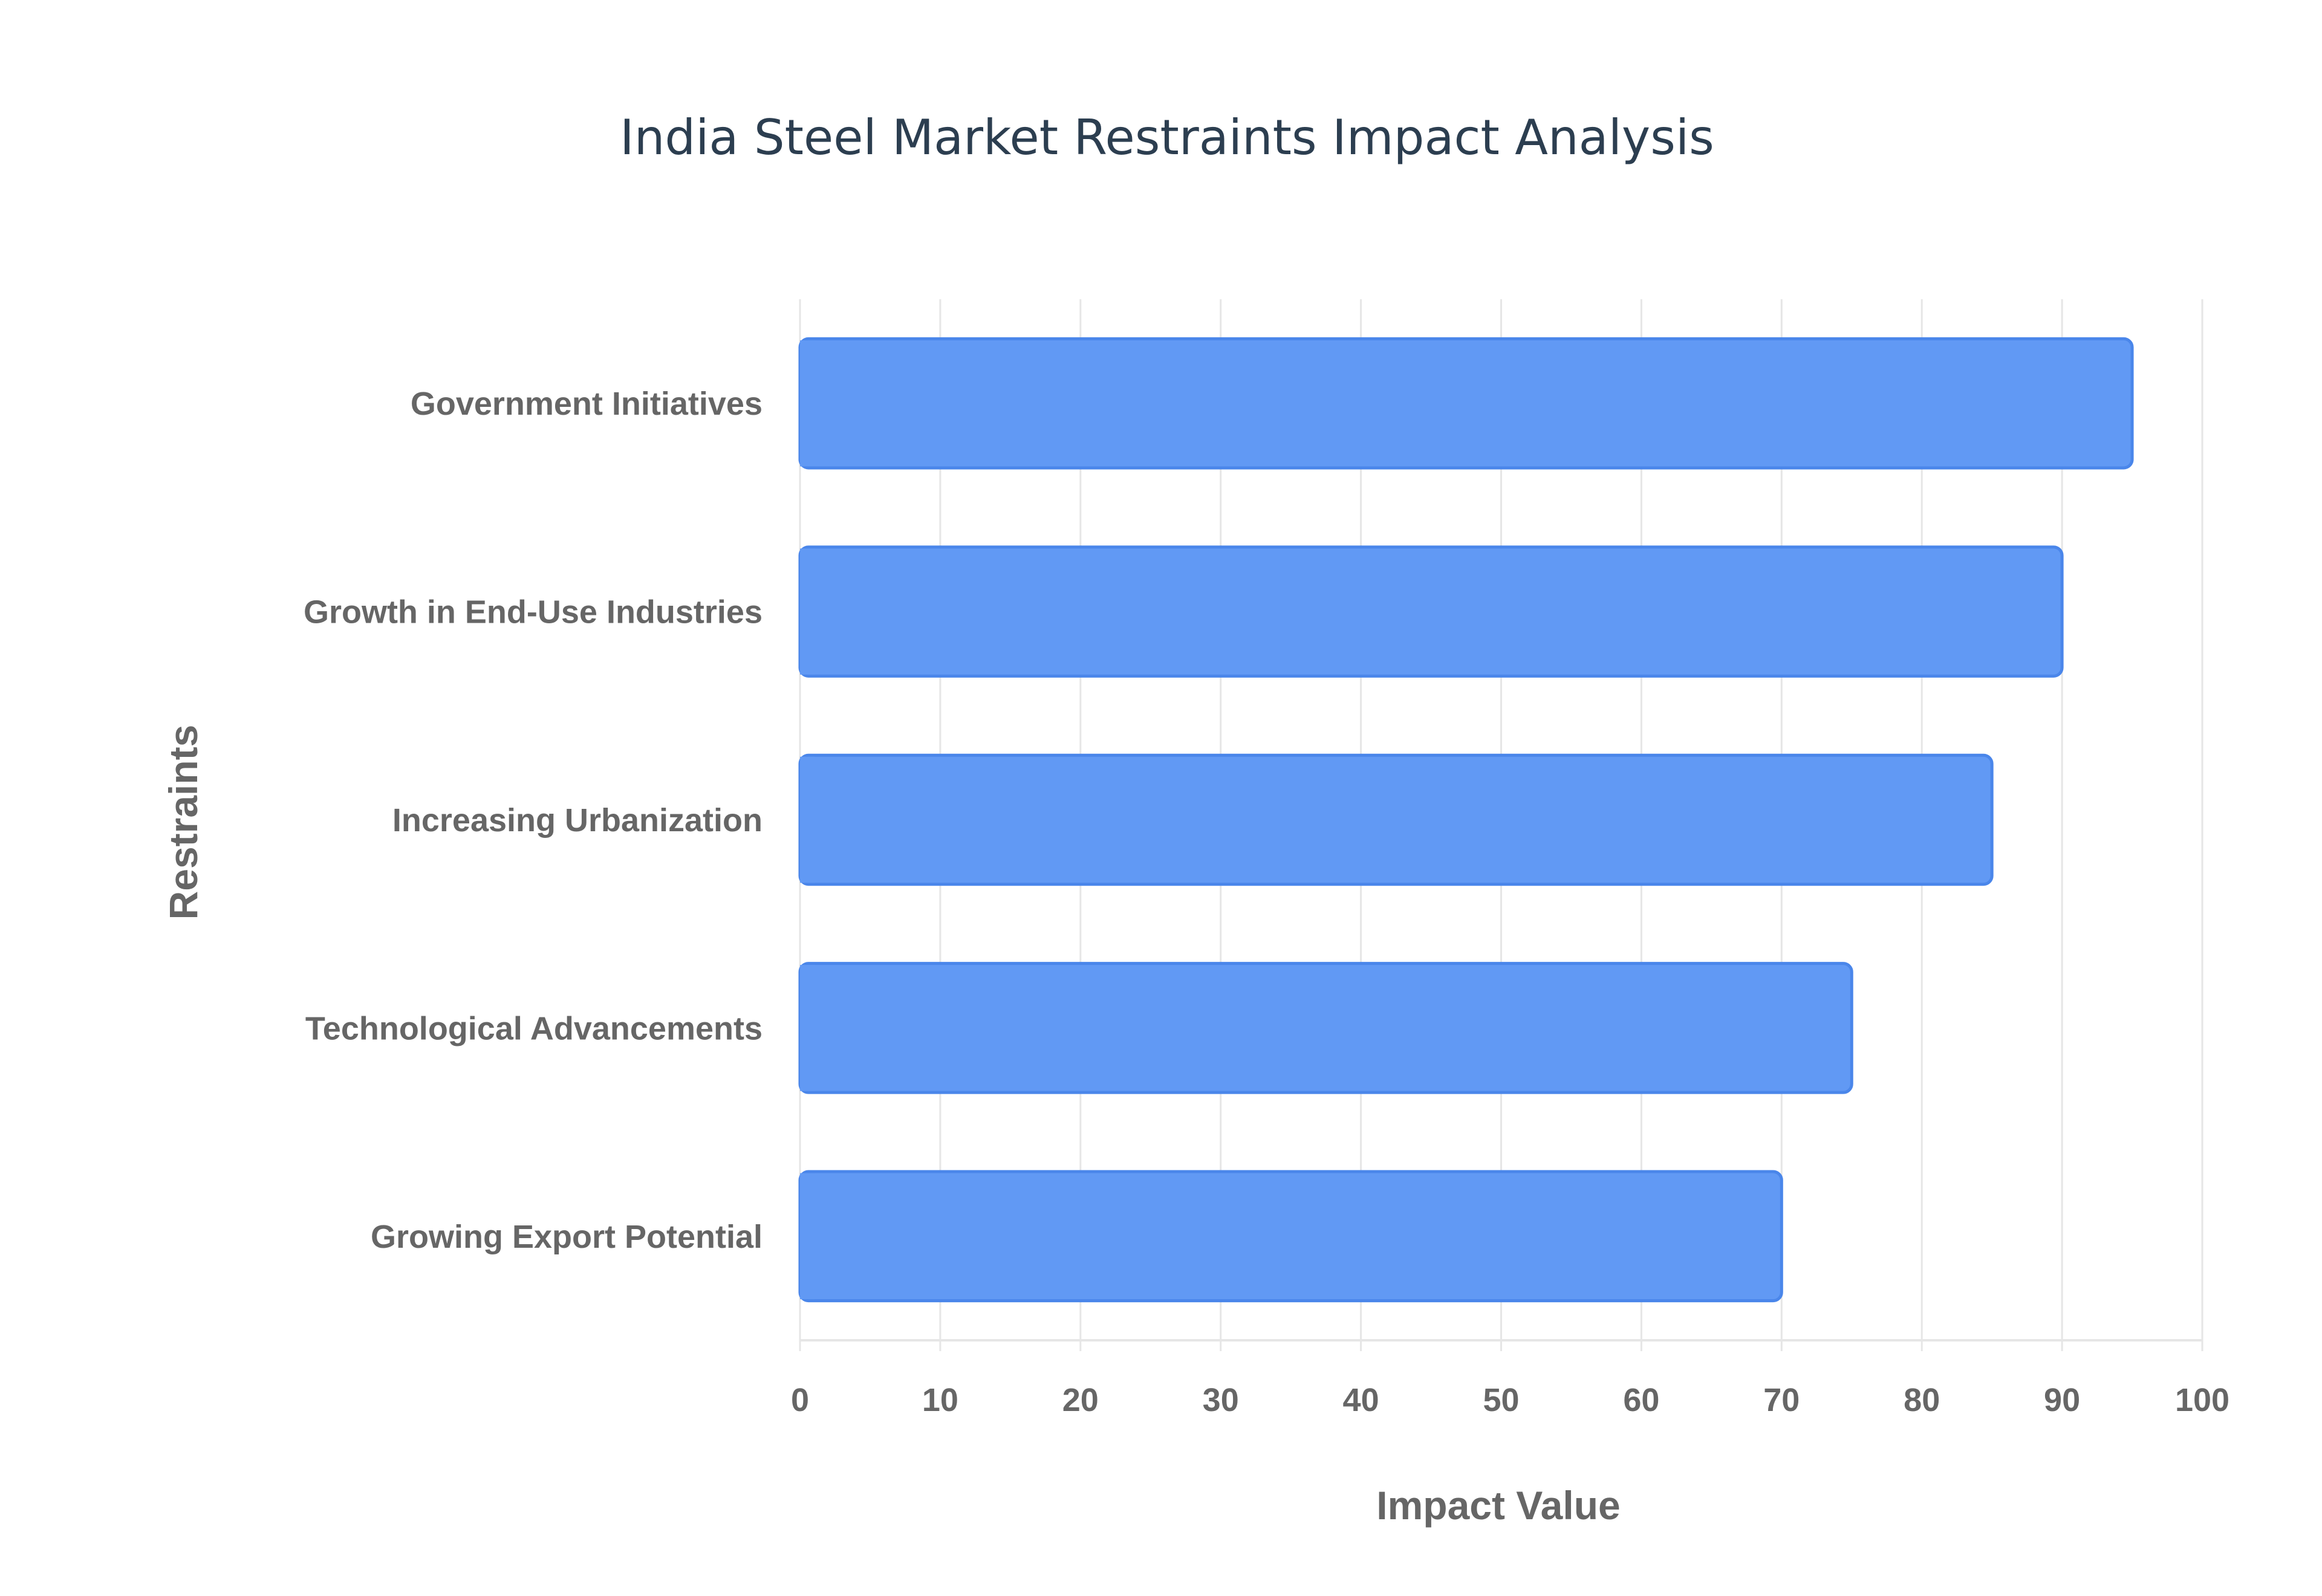 Image resolution: width=2322 pixels, height=1596 pixels. What do you see at coordinates (534, 1028) in the screenshot?
I see `y-tick-label: Technological Advancements` at bounding box center [534, 1028].